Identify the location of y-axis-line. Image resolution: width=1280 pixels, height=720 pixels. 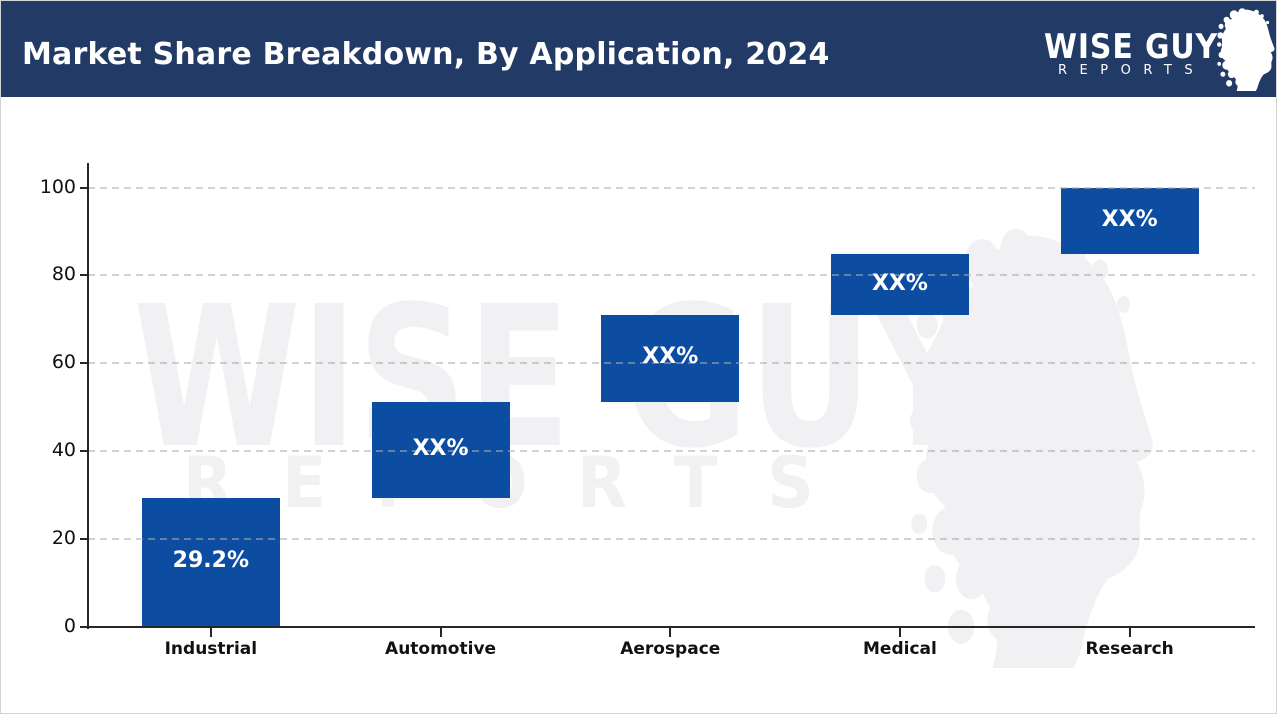
(88, 396).